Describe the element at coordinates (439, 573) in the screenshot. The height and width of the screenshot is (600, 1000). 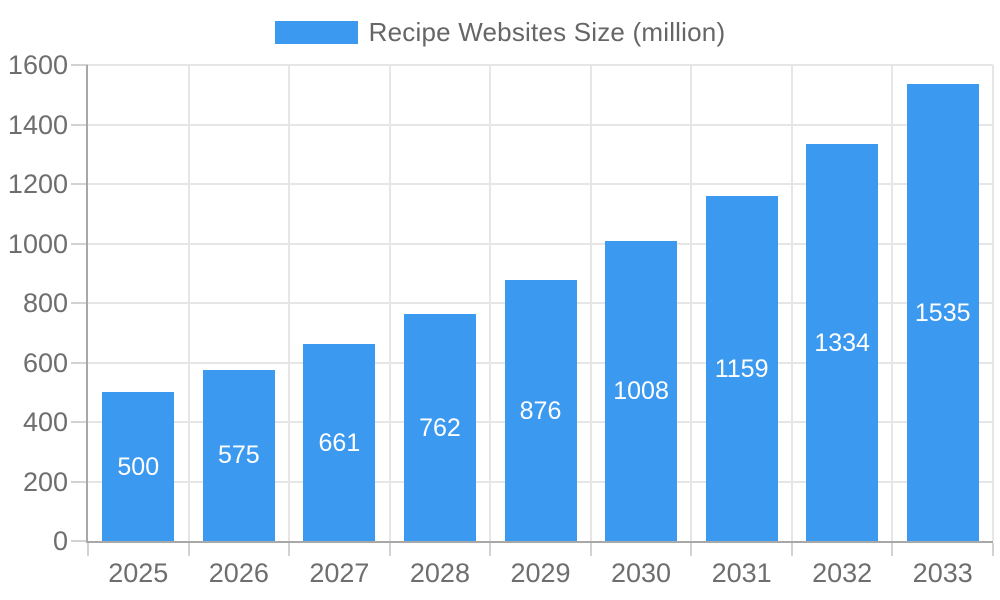
I see `x-axis-label: 2028` at that location.